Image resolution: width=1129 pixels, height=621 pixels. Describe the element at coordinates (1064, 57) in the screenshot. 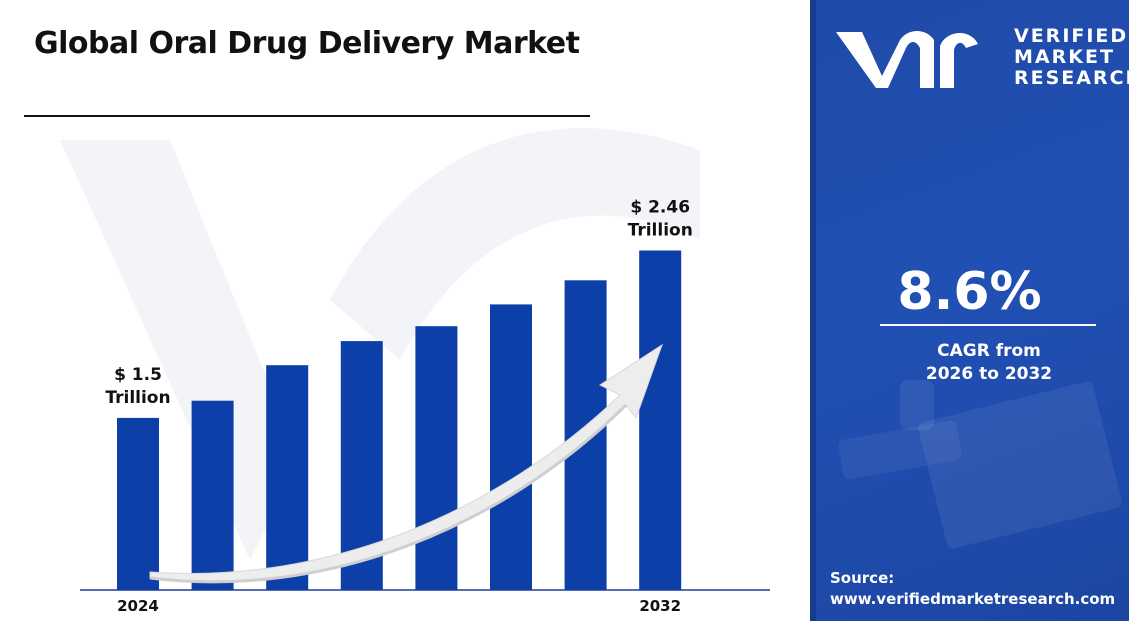

I see `brand-line-2: MARKET` at that location.